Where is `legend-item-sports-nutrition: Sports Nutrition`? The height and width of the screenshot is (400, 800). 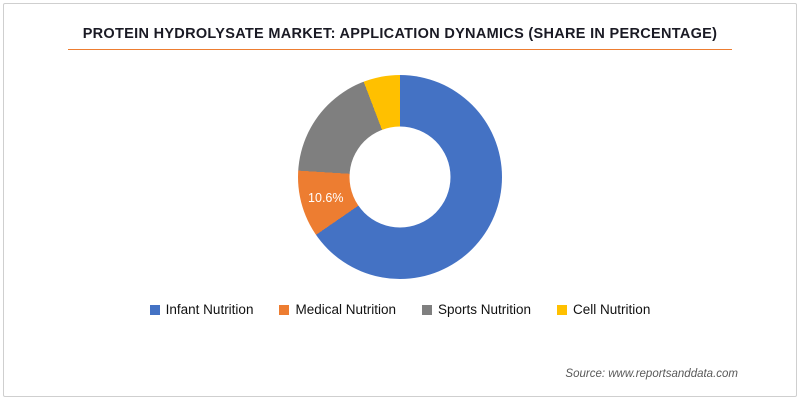
legend-item-sports-nutrition: Sports Nutrition is located at coordinates (476, 309).